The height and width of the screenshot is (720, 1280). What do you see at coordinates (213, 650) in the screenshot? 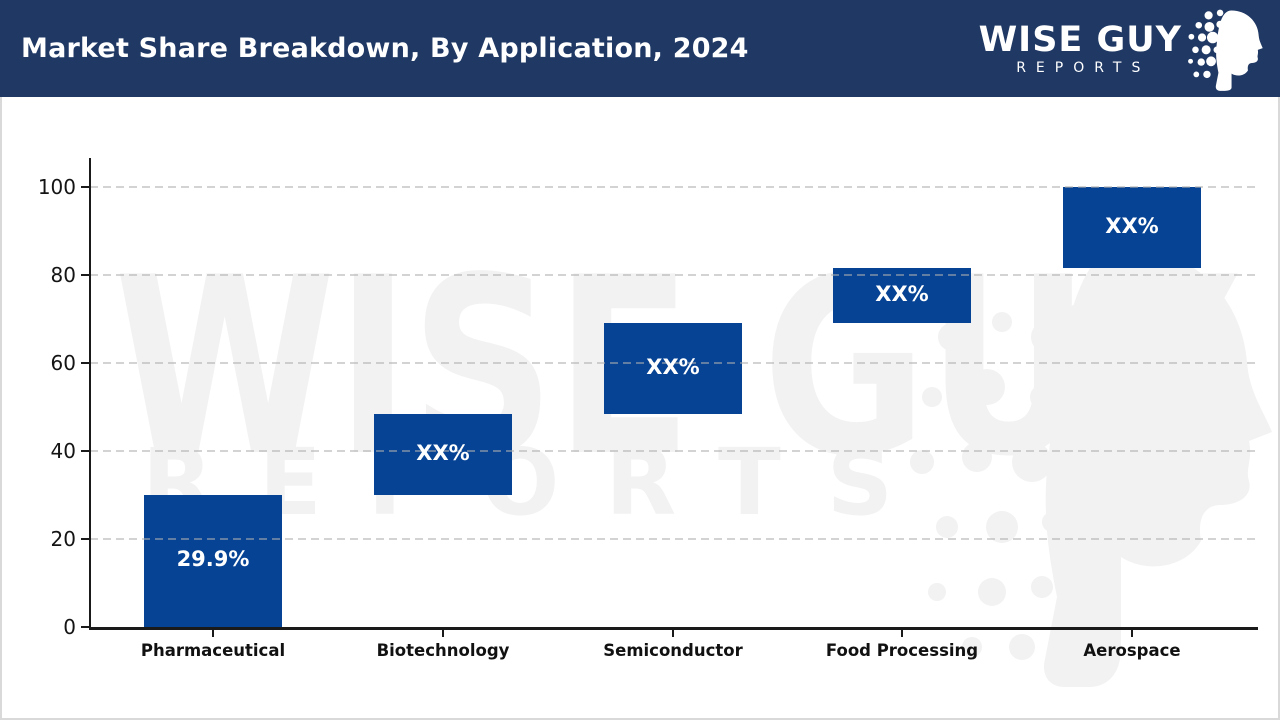
I see `x-category-label: Pharmaceutical` at bounding box center [213, 650].